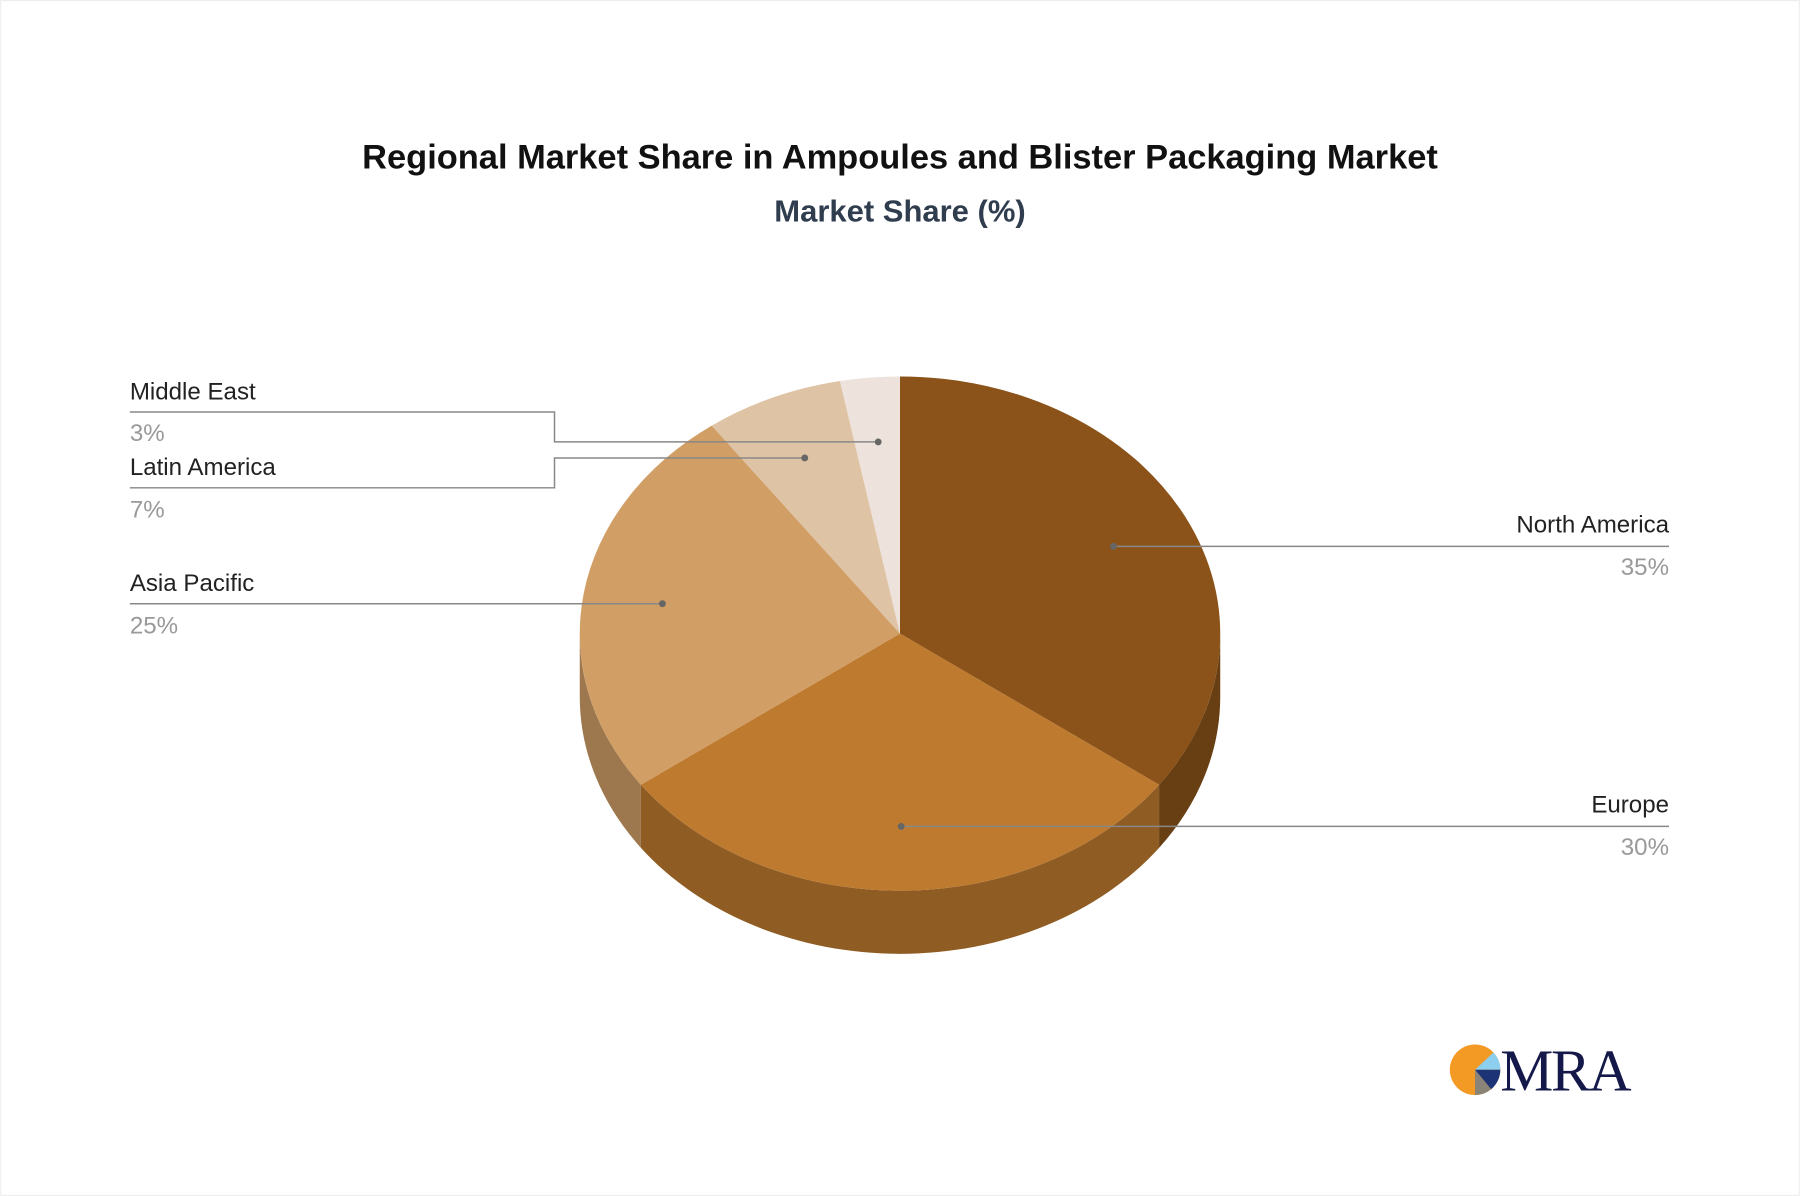 The height and width of the screenshot is (1196, 1800). What do you see at coordinates (1060, 580) in the screenshot?
I see `slice-north-america` at bounding box center [1060, 580].